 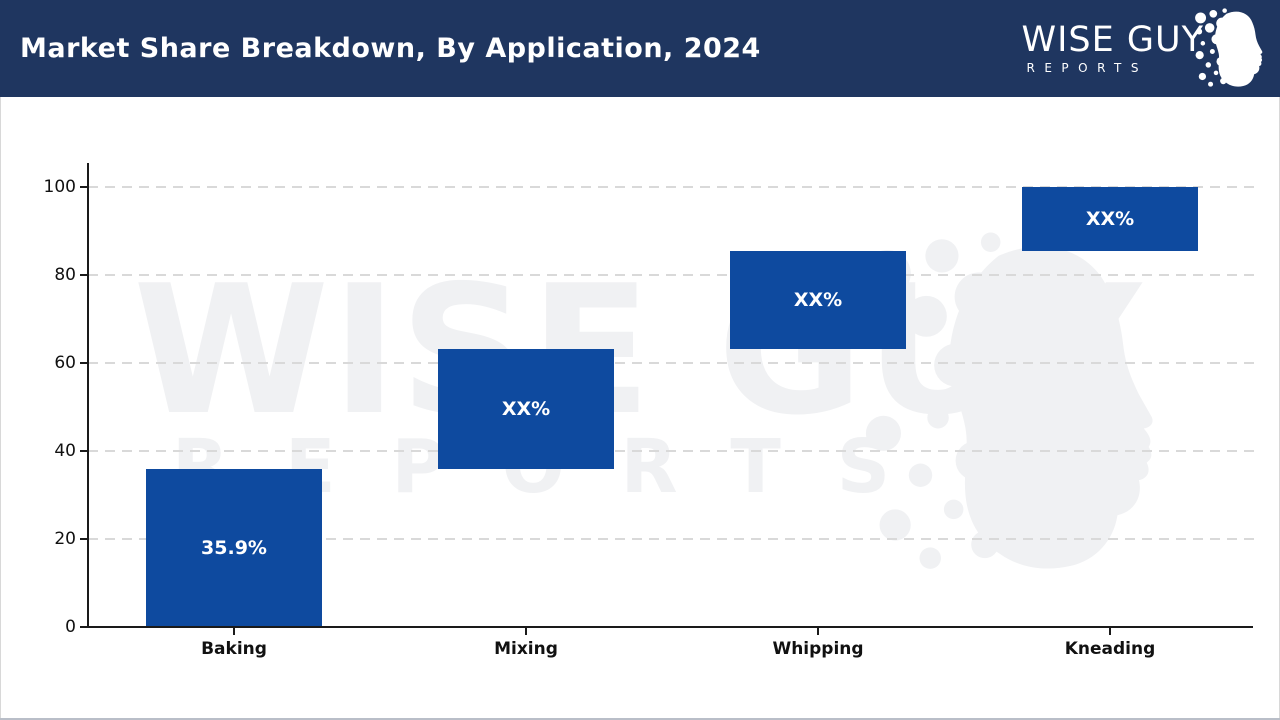 I want to click on logo-subtitle: REPORTS, so click(x=1087, y=68).